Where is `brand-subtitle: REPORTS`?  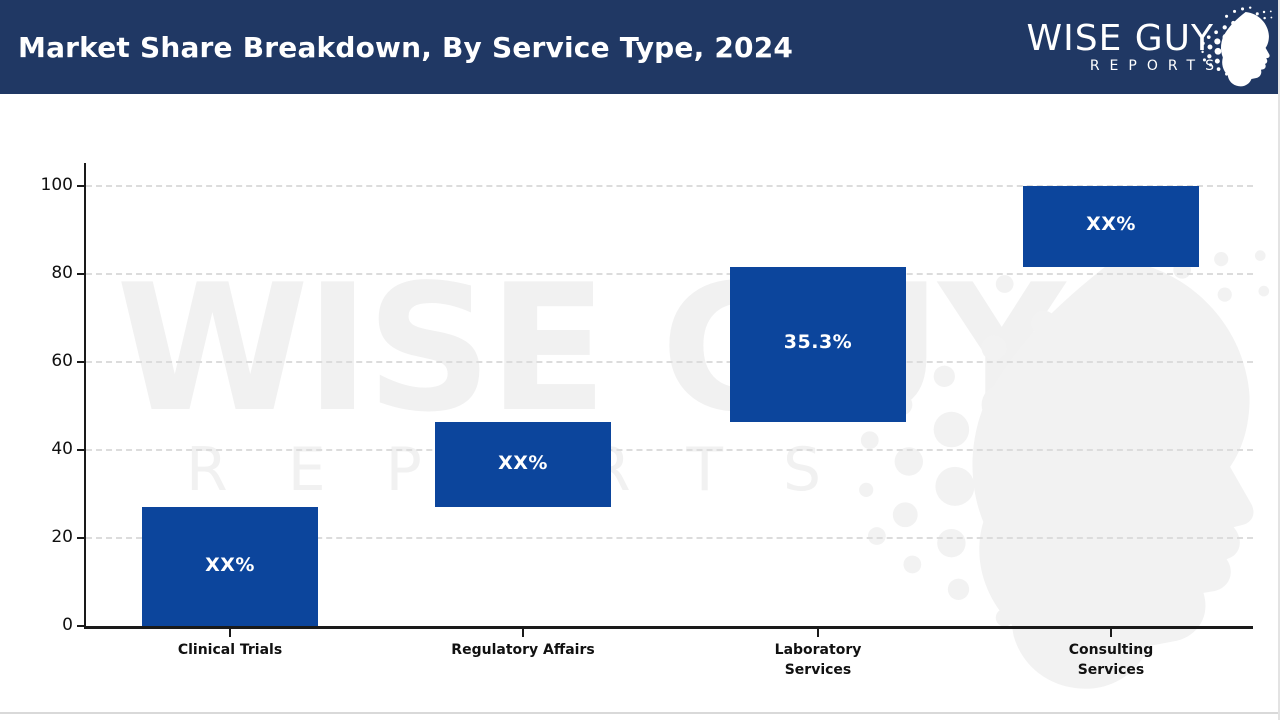
brand-subtitle: REPORTS is located at coordinates (1156, 66).